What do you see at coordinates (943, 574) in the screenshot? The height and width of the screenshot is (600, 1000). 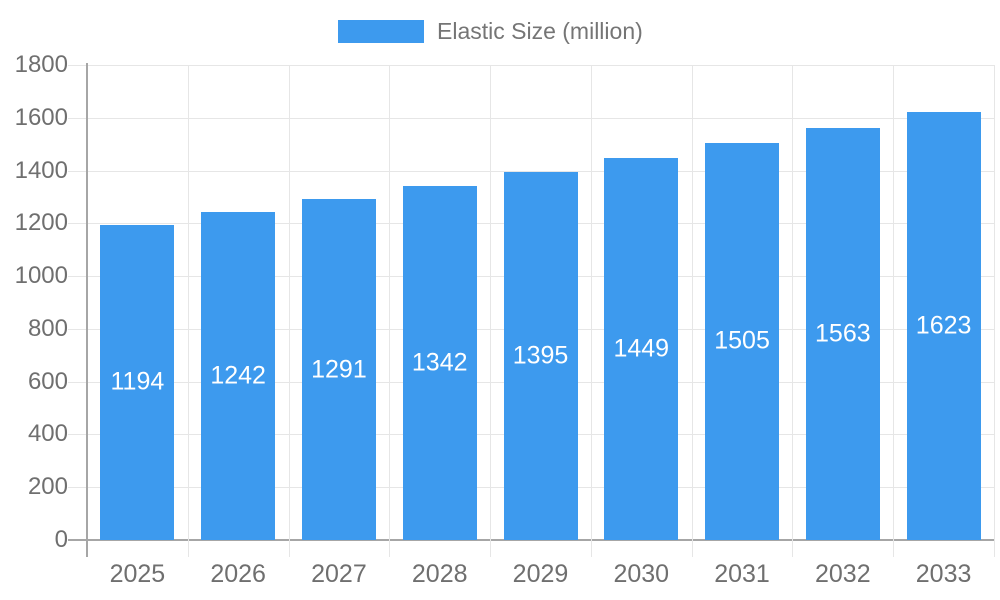 I see `x-axis-category-label: 2033` at bounding box center [943, 574].